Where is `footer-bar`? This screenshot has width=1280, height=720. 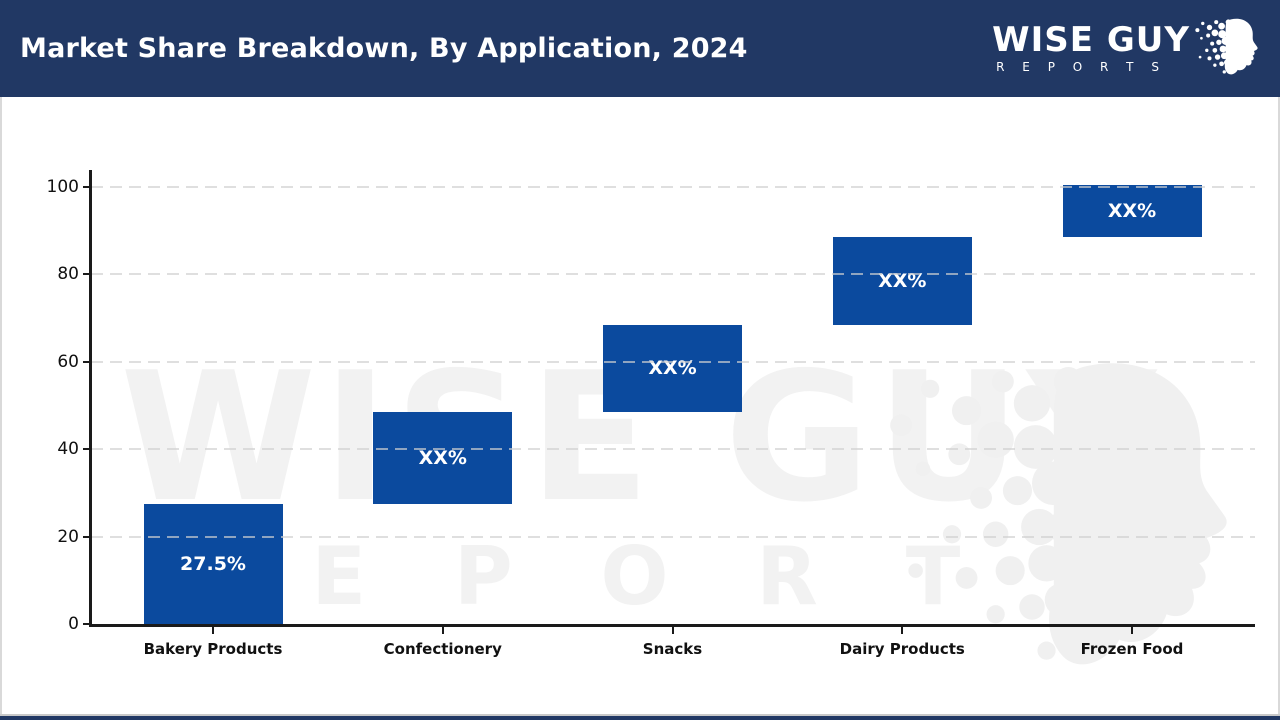 footer-bar is located at coordinates (640, 718).